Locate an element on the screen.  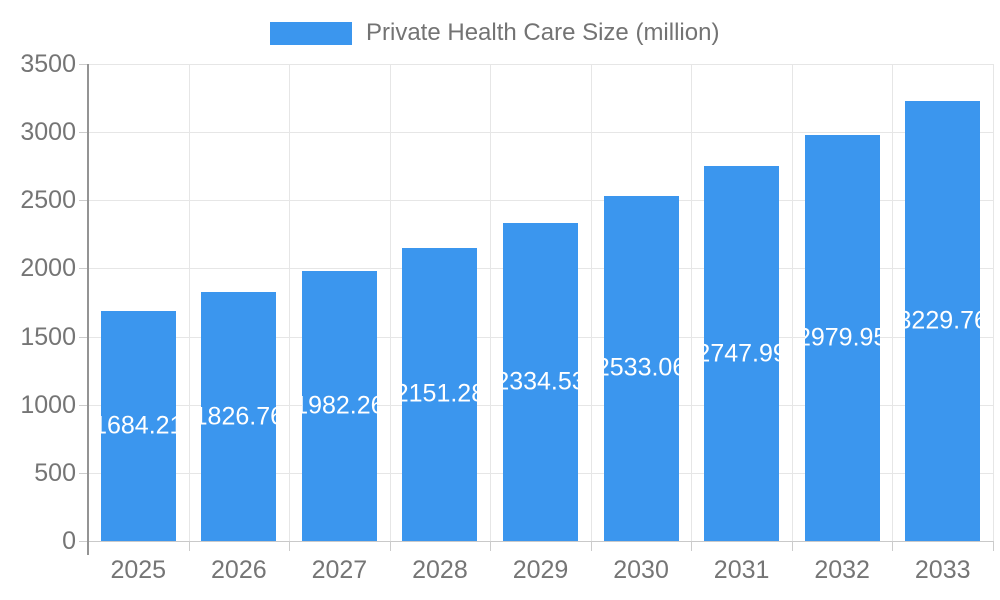
y-axis-label: 1000 is located at coordinates (48, 405).